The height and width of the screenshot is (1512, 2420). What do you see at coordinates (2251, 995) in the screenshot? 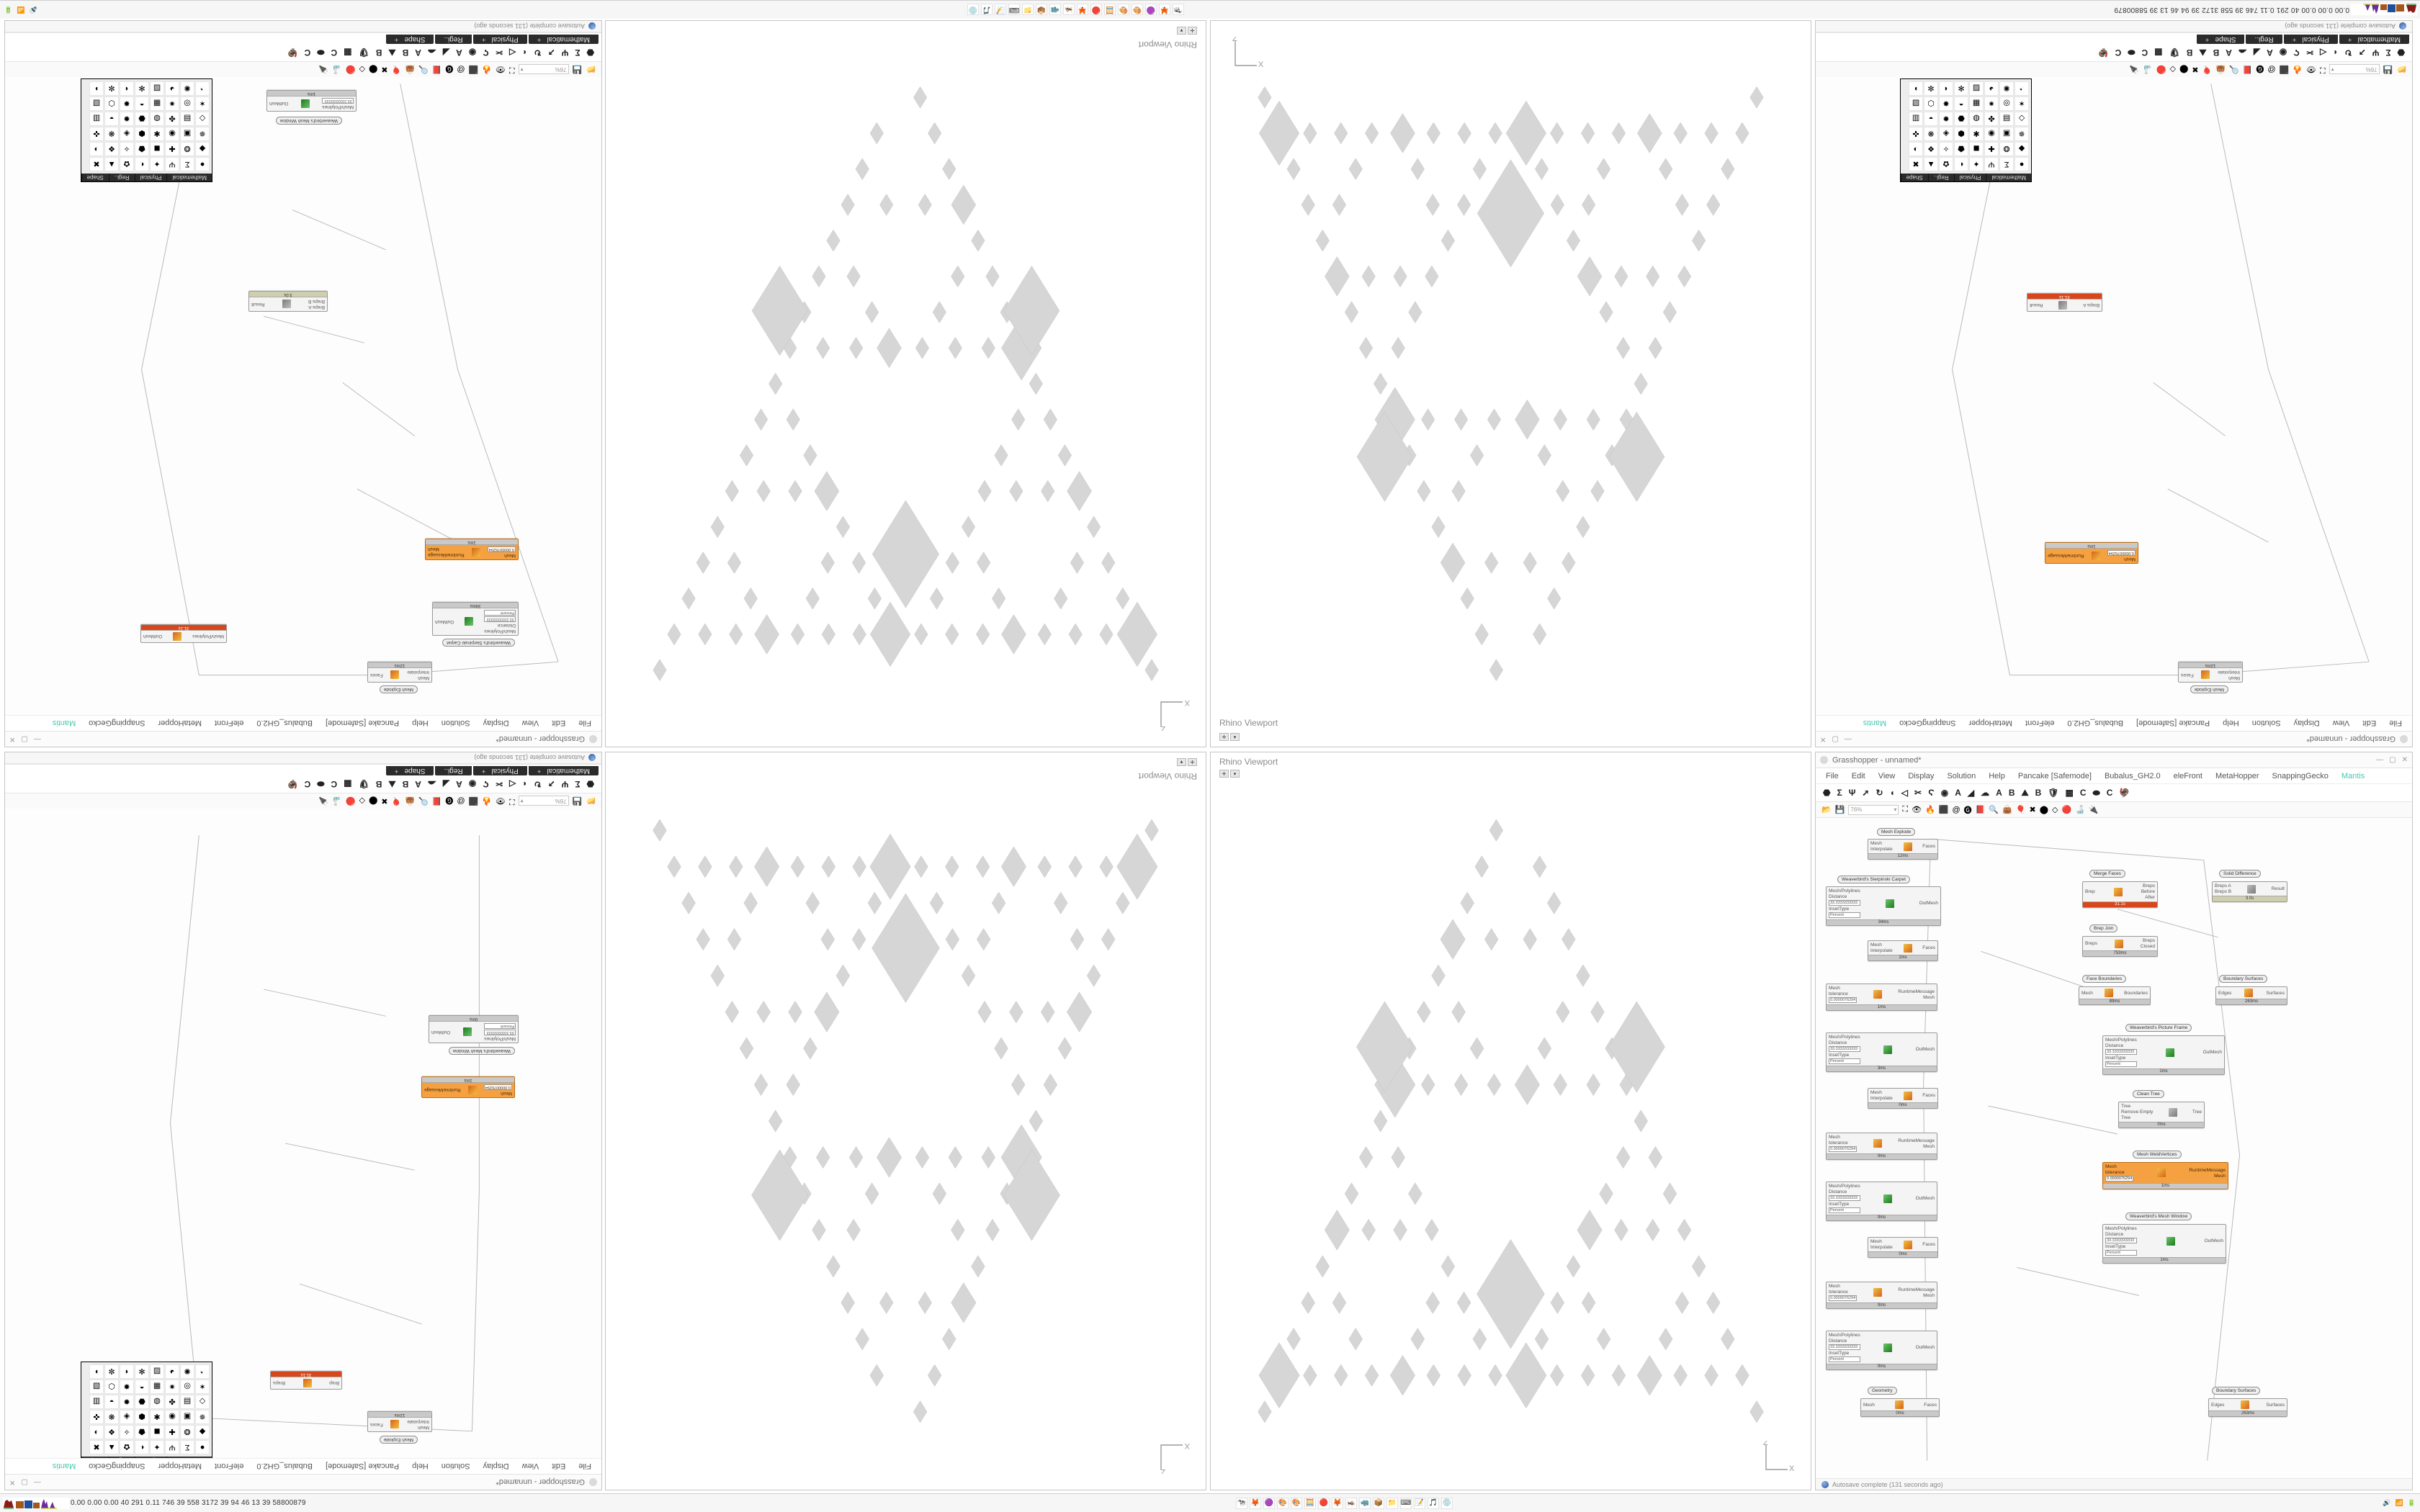
I see `gh-node: Edges Surfaces 263ms` at bounding box center [2251, 995].